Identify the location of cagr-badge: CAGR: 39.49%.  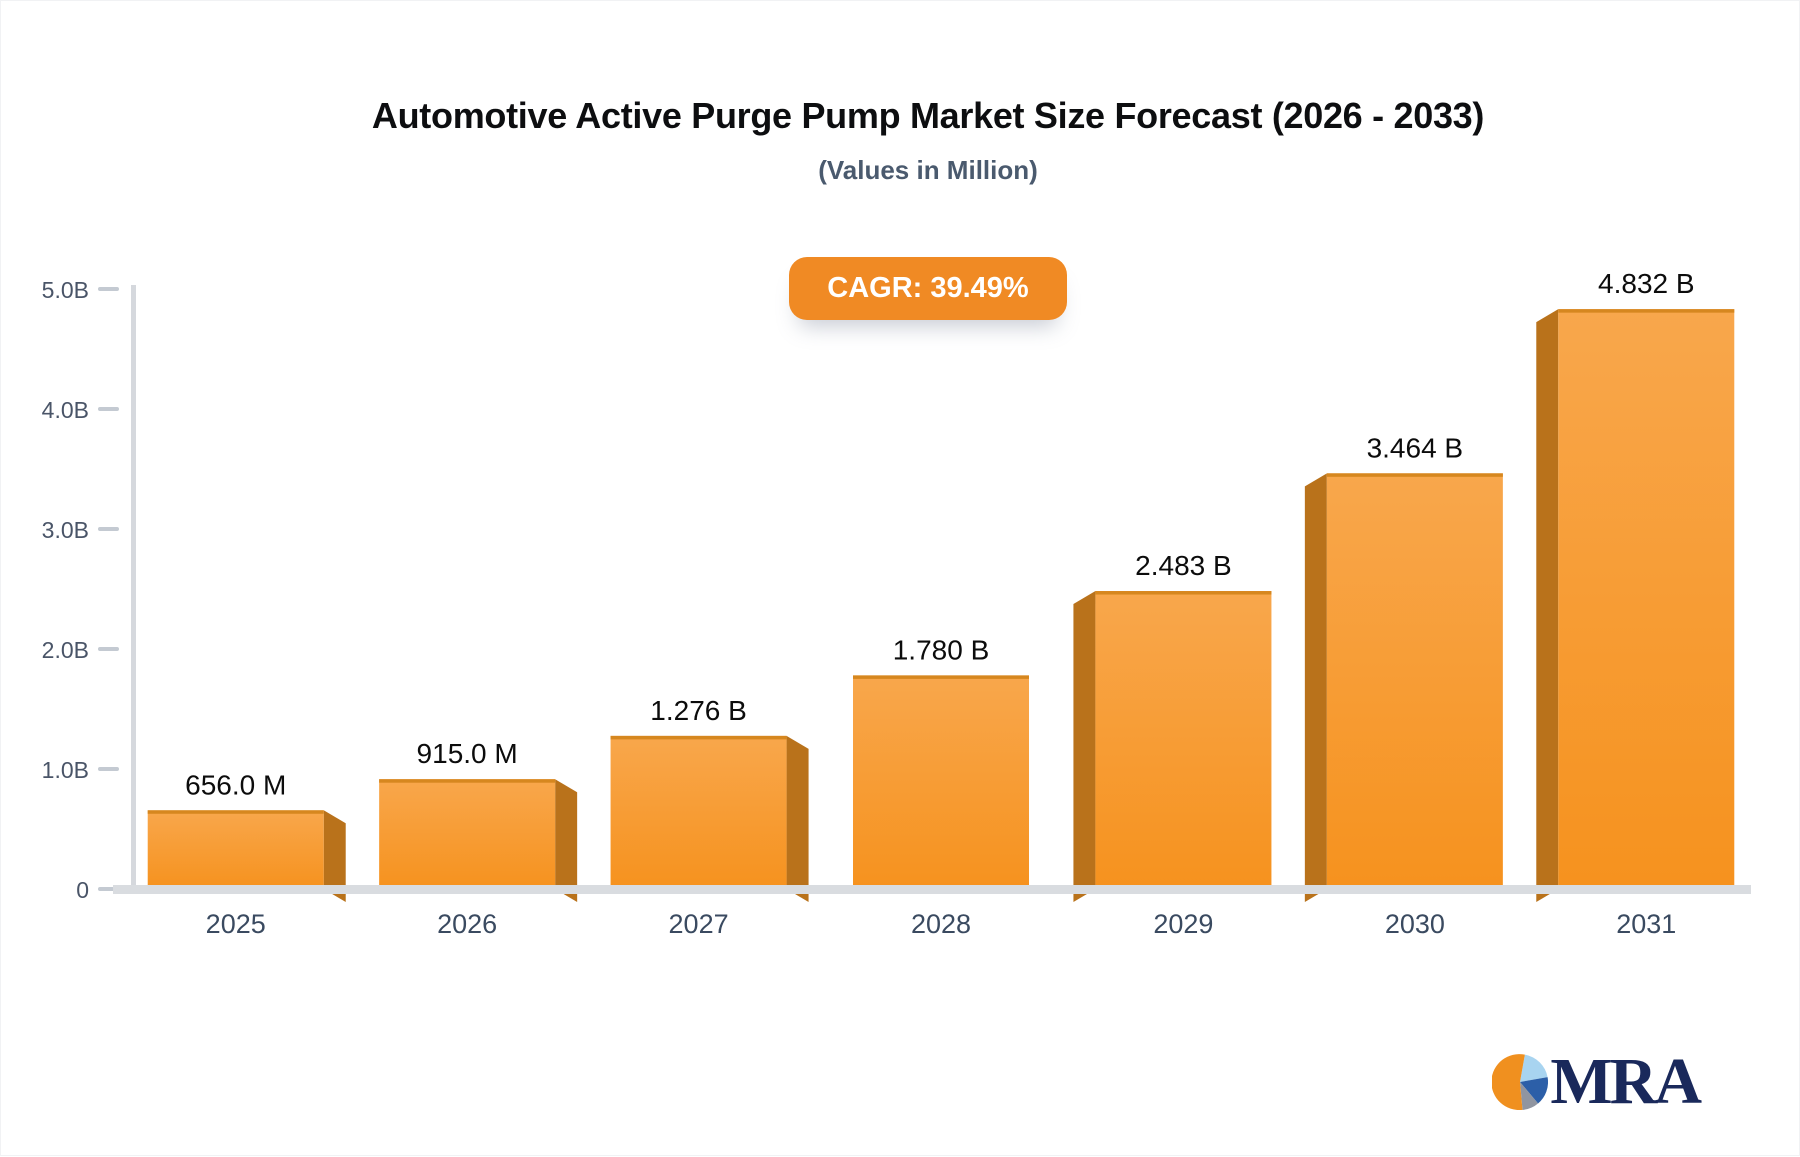
(928, 288).